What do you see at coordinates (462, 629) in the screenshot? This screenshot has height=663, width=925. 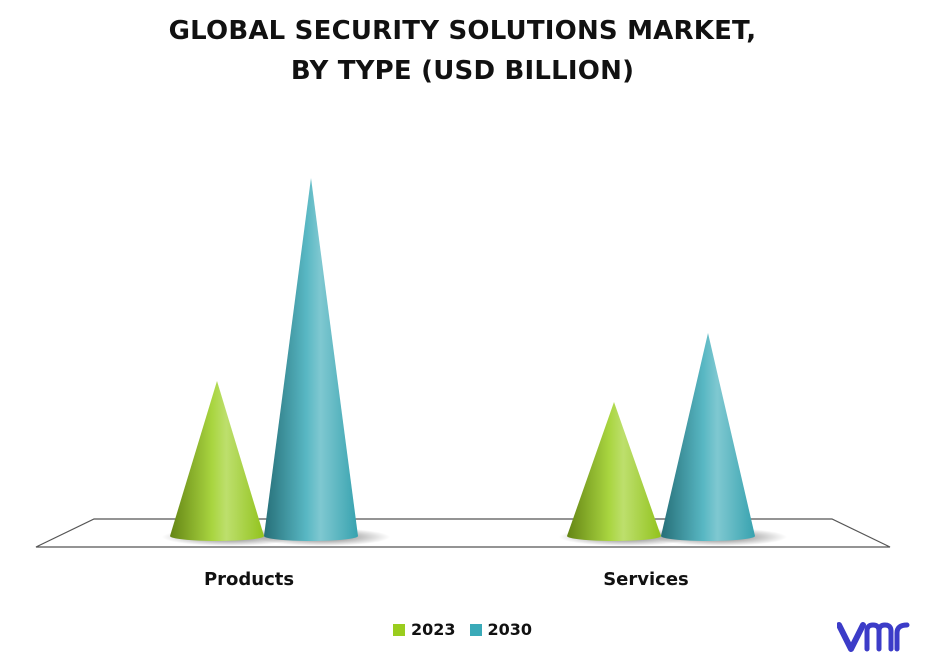 I see `legend: 2023 2030` at bounding box center [462, 629].